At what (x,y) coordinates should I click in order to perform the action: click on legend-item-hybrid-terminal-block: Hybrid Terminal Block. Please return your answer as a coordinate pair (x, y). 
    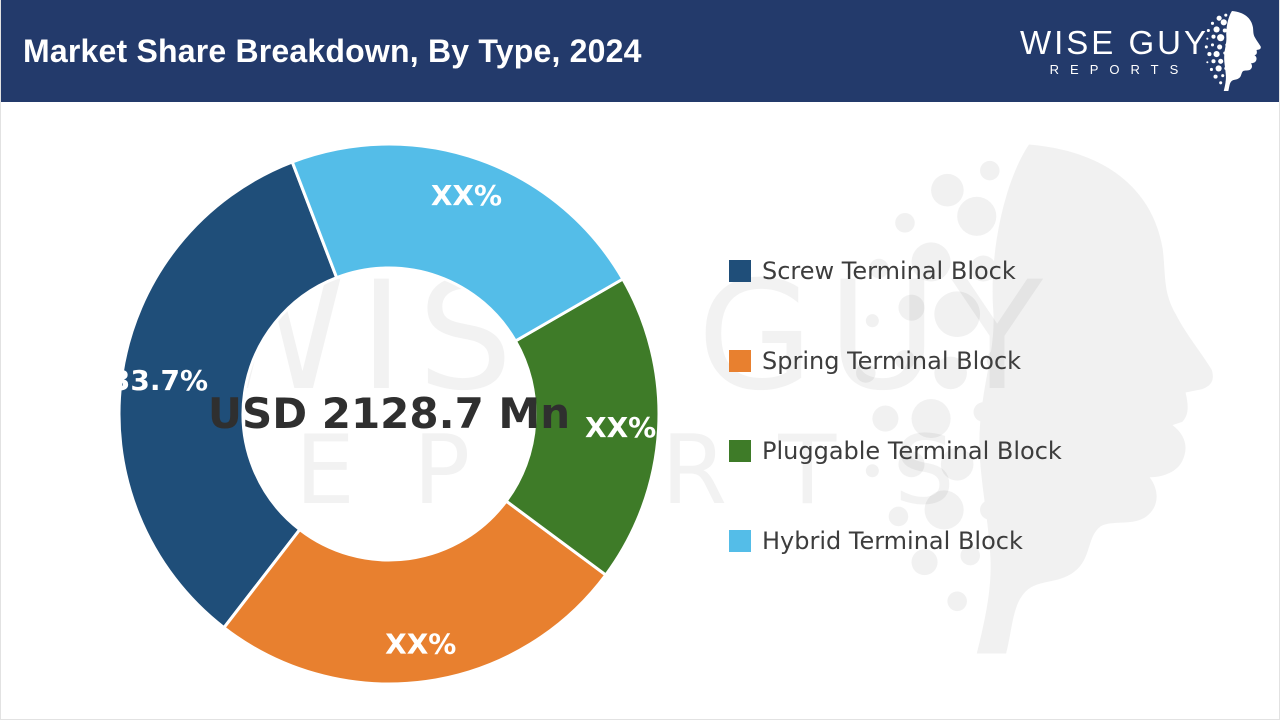
    Looking at the image, I should click on (895, 541).